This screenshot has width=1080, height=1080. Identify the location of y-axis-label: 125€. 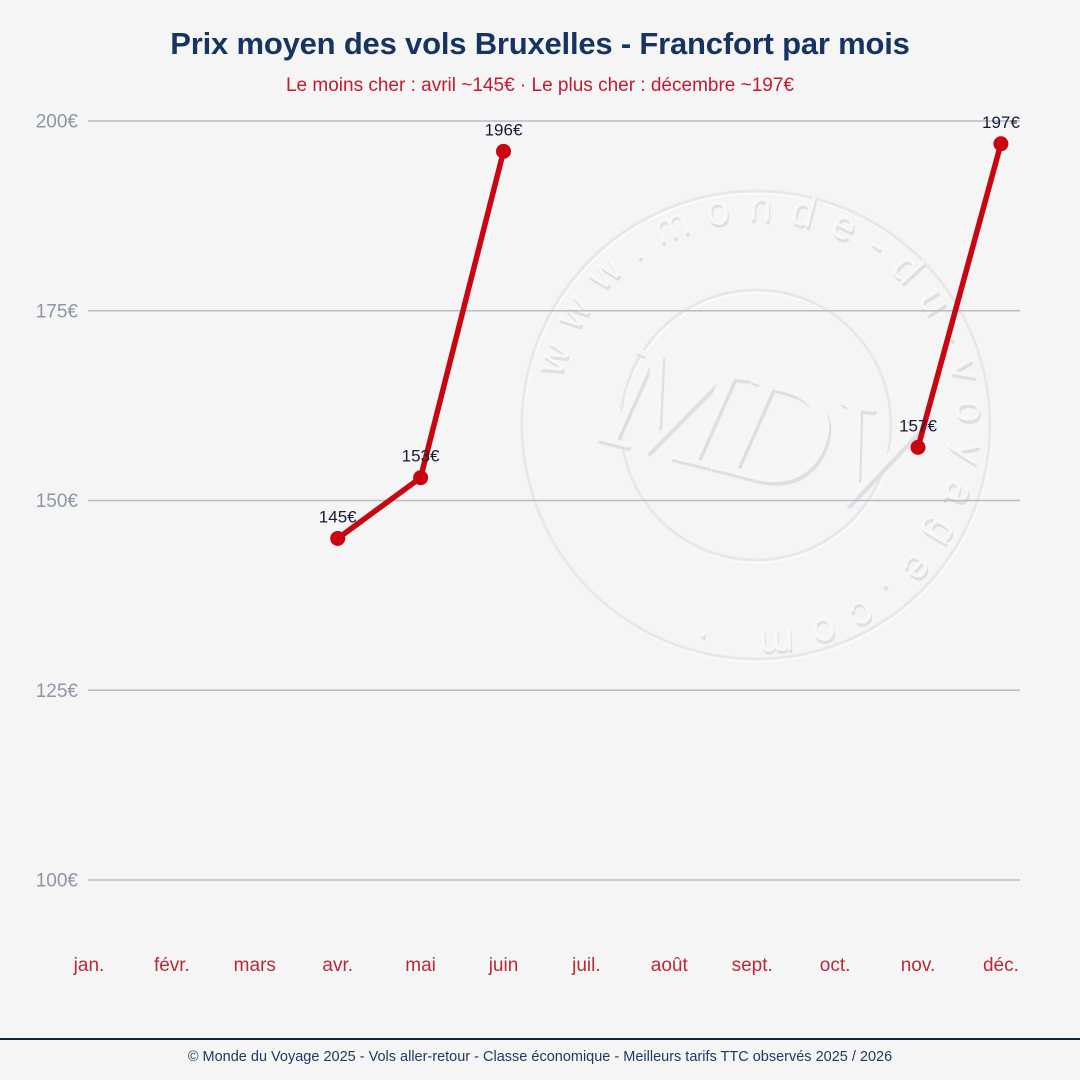
(57, 691).